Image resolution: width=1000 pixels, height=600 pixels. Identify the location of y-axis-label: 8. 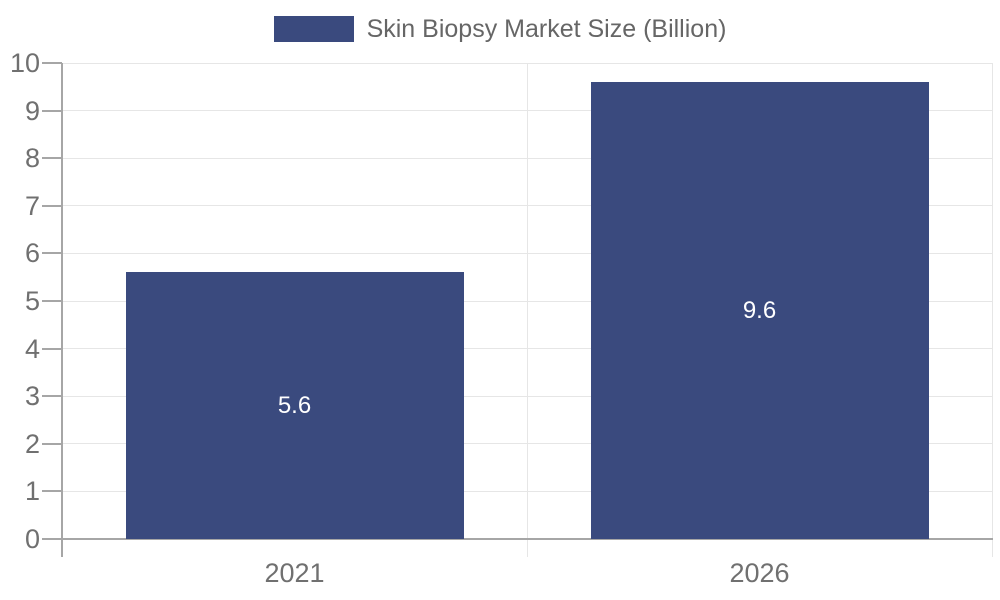
(32, 158).